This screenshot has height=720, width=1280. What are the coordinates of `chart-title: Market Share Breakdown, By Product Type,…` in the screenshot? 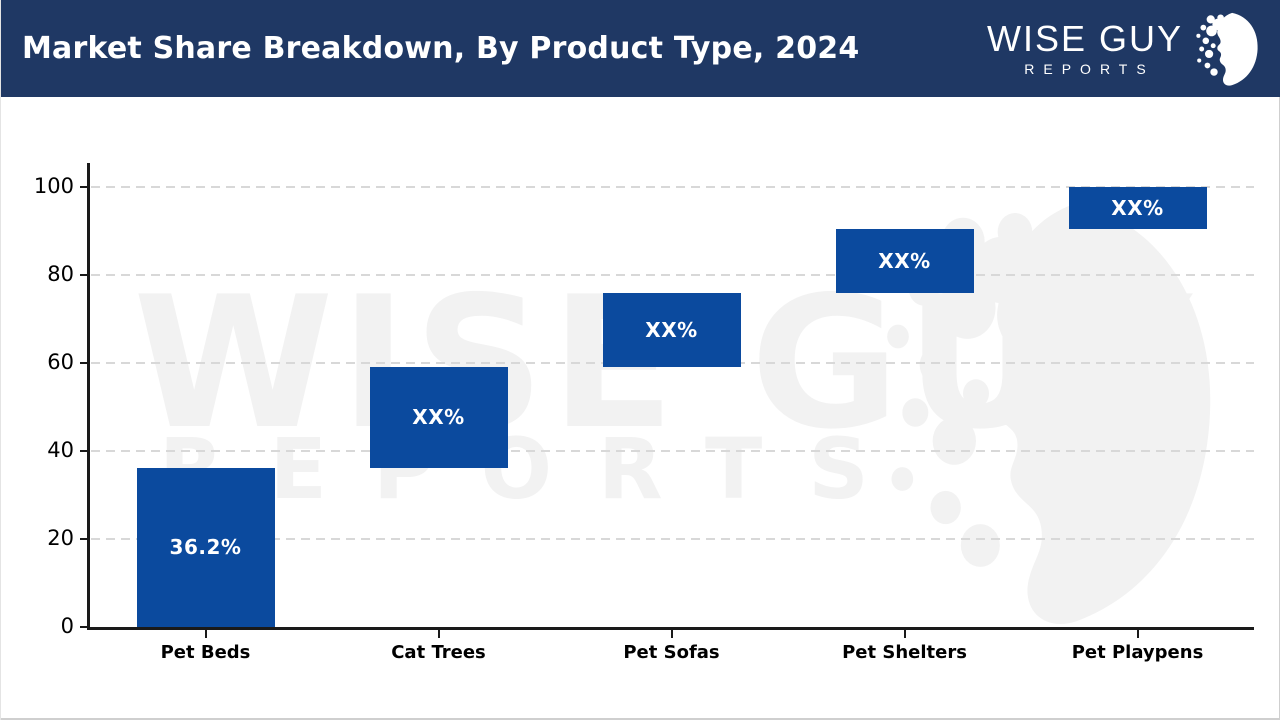 It's located at (441, 48).